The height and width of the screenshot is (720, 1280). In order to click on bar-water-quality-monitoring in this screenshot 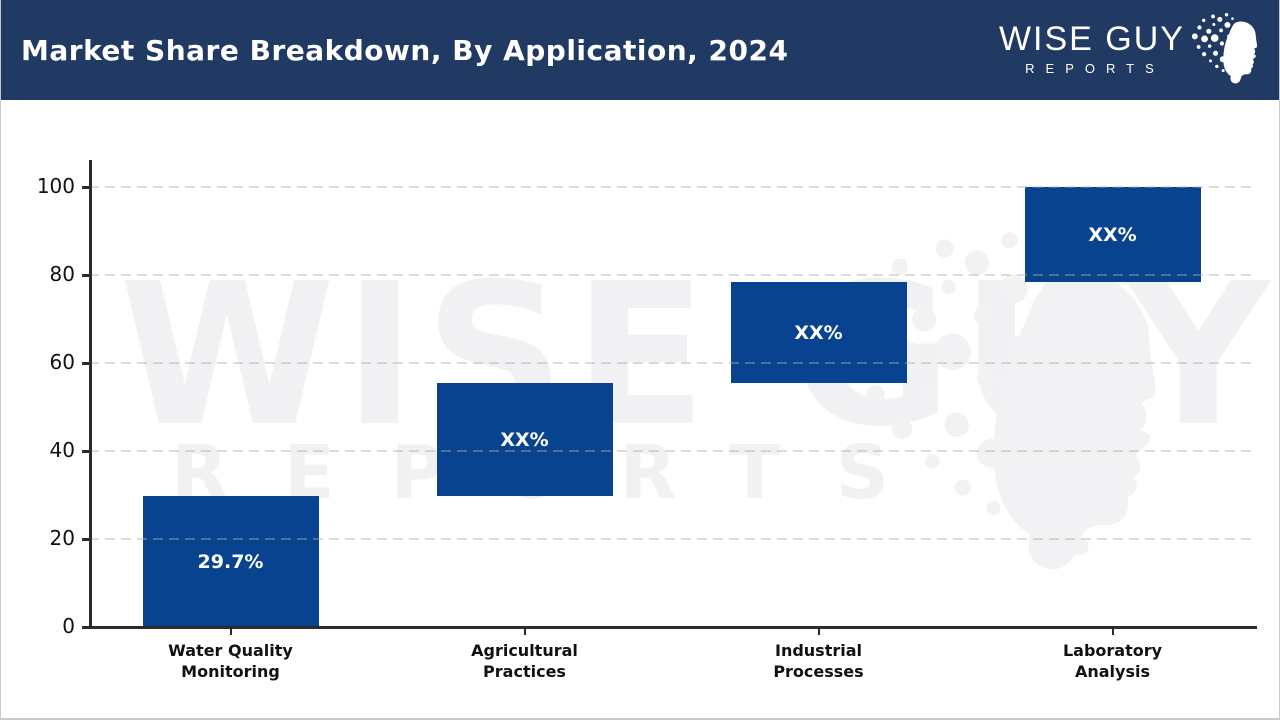, I will do `click(230, 561)`.